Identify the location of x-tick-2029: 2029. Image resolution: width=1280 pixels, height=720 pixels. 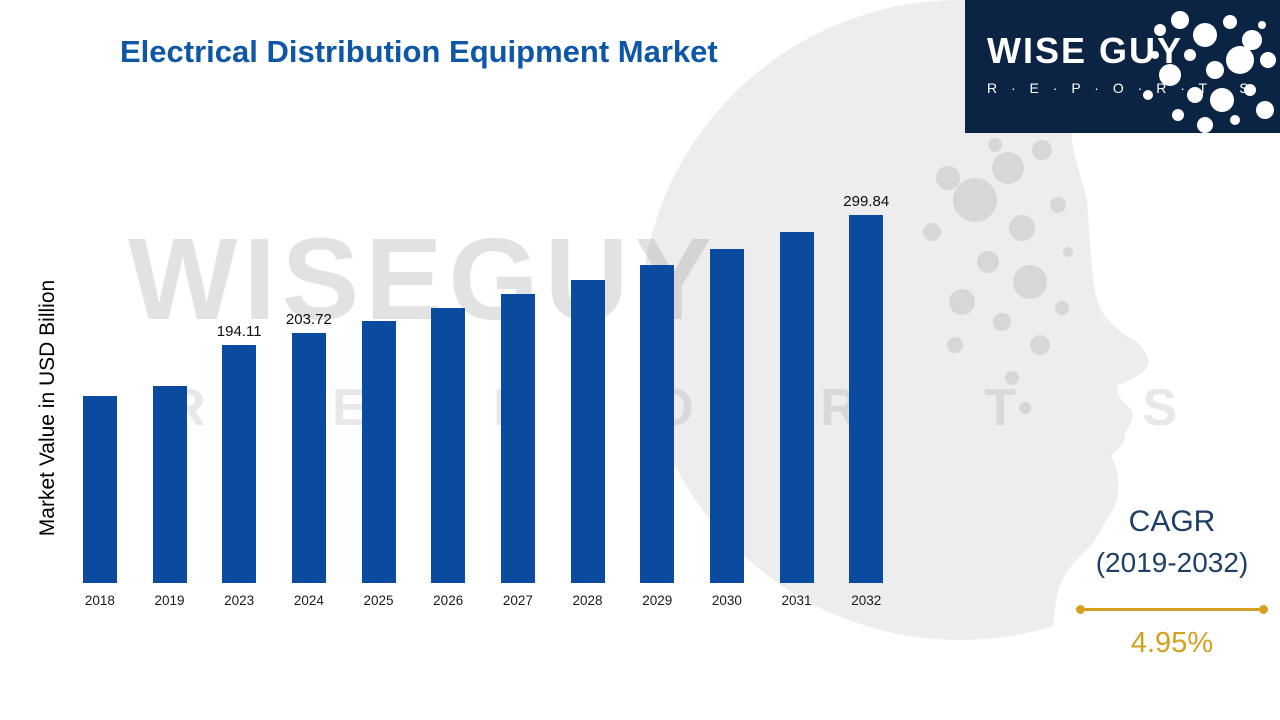
(657, 600).